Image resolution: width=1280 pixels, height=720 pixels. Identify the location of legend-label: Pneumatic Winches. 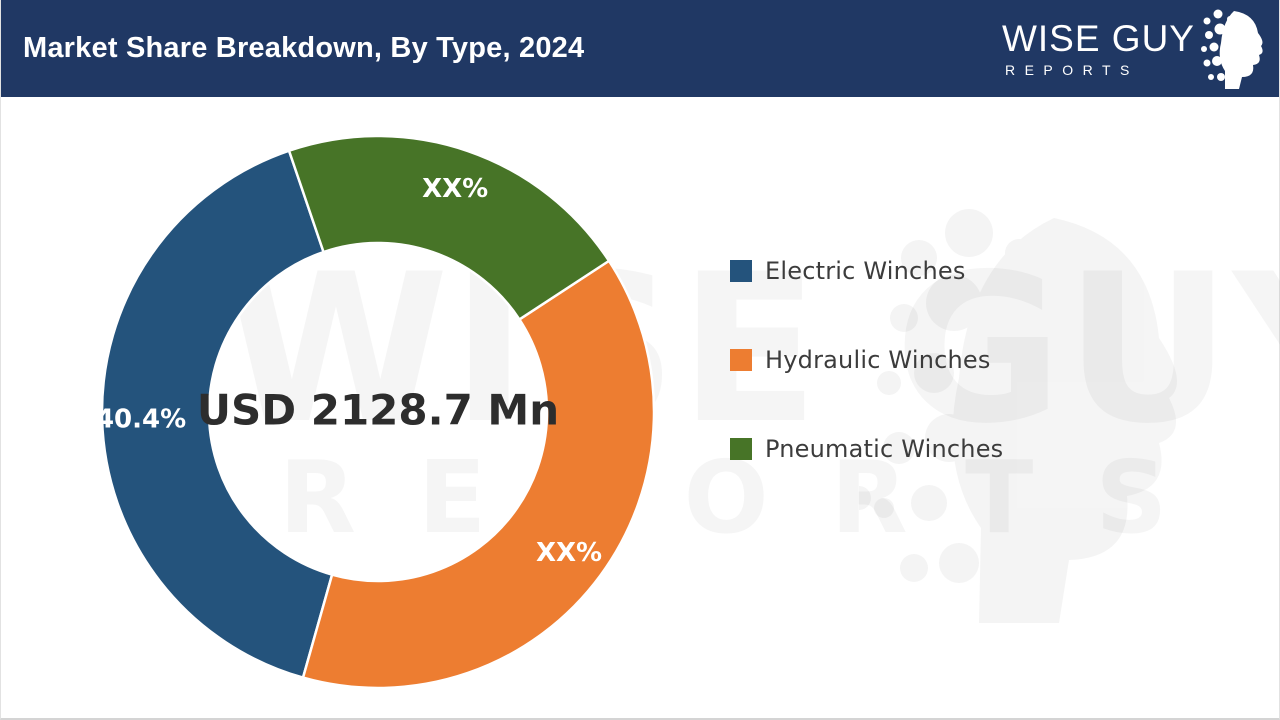
(884, 449).